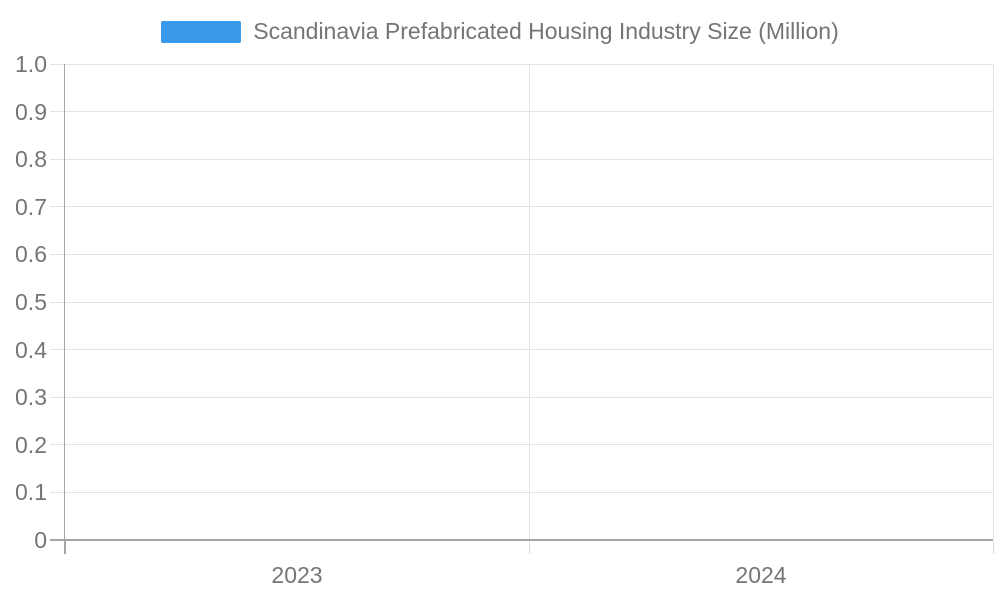  I want to click on y-tick-label: 0.7, so click(31, 206).